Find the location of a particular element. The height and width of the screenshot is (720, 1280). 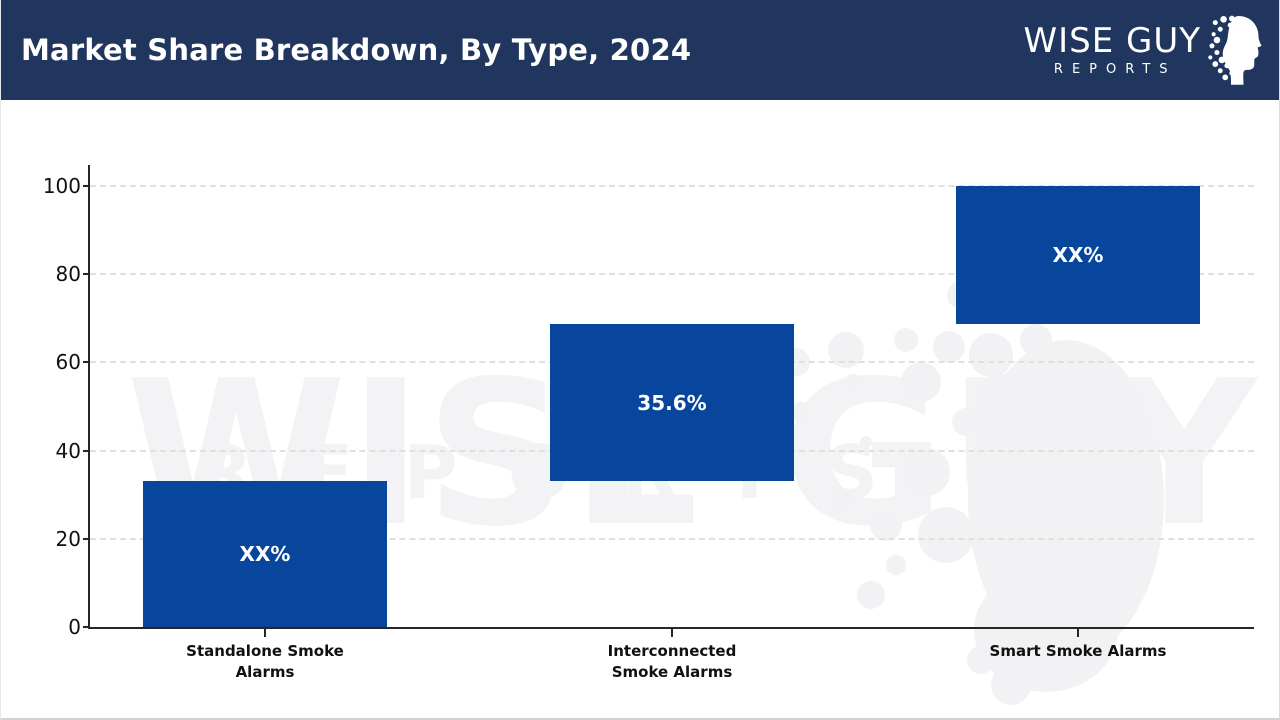

bar-value-label: 35.6% is located at coordinates (672, 402).